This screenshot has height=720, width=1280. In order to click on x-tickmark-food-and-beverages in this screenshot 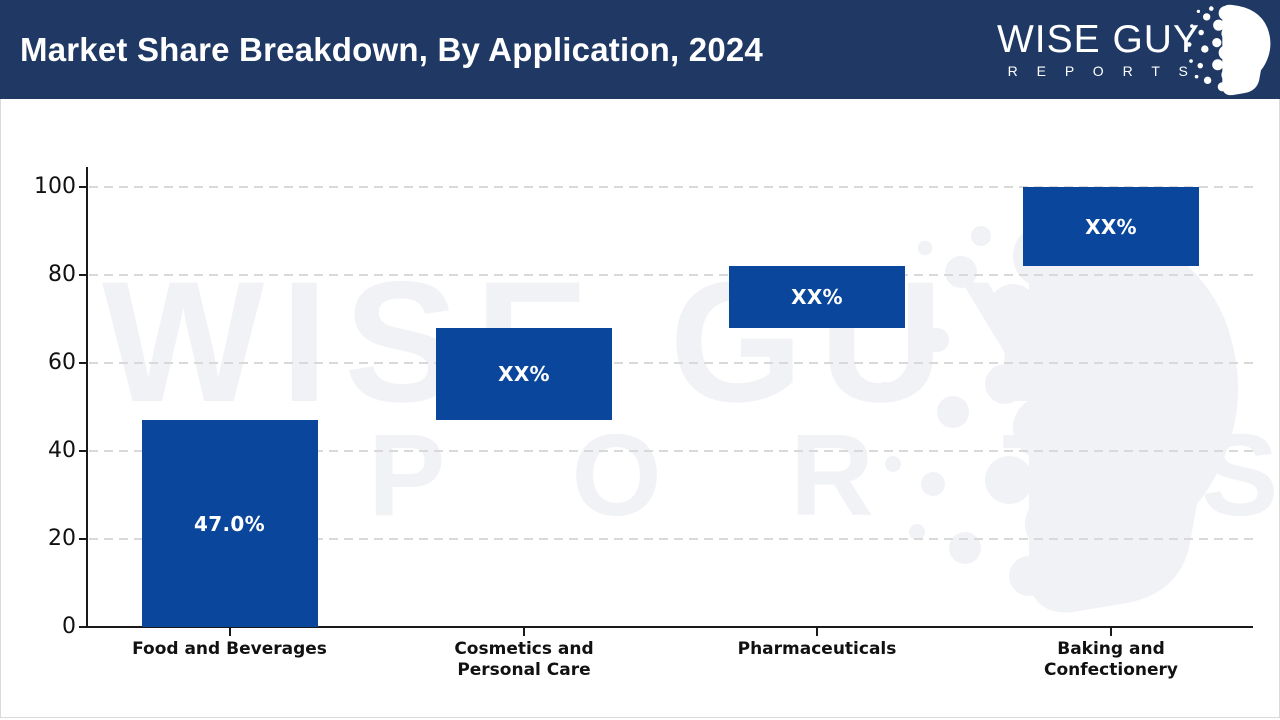, I will do `click(229, 632)`.